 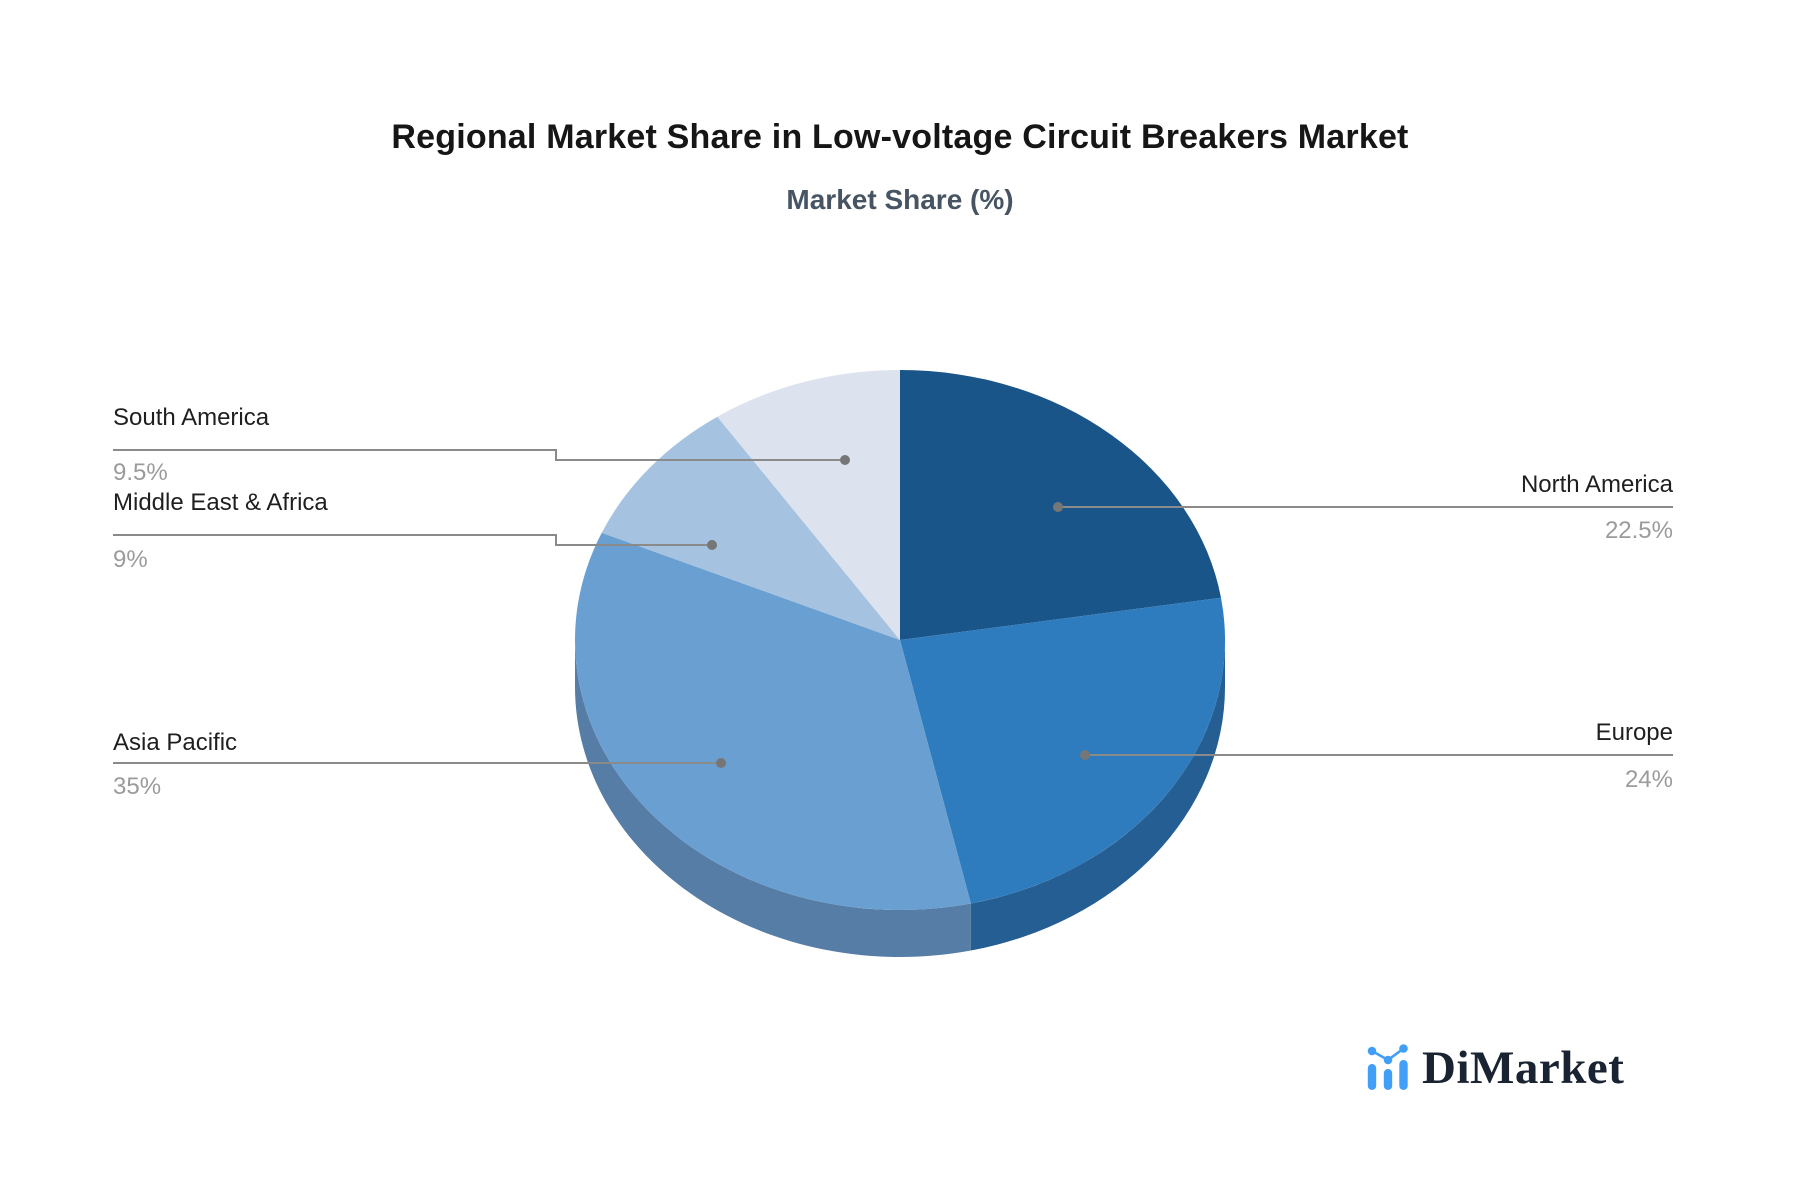 I want to click on chart-subtitle: Market Share (%), so click(x=900, y=199).